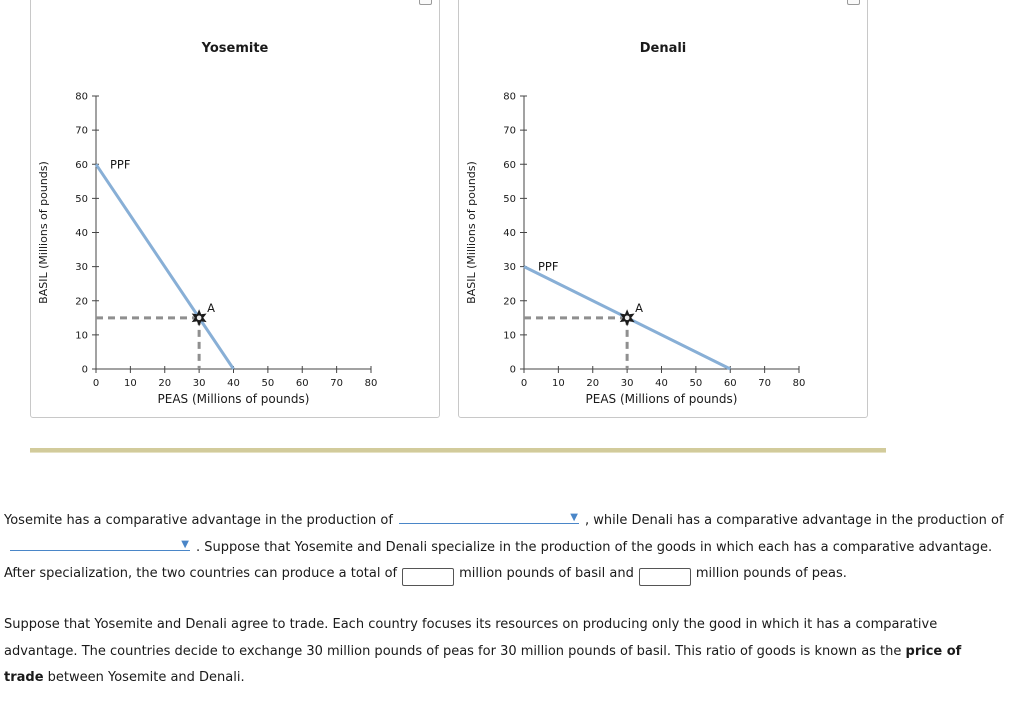 The width and height of the screenshot is (1030, 703). I want to click on ppf-line, so click(164, 266).